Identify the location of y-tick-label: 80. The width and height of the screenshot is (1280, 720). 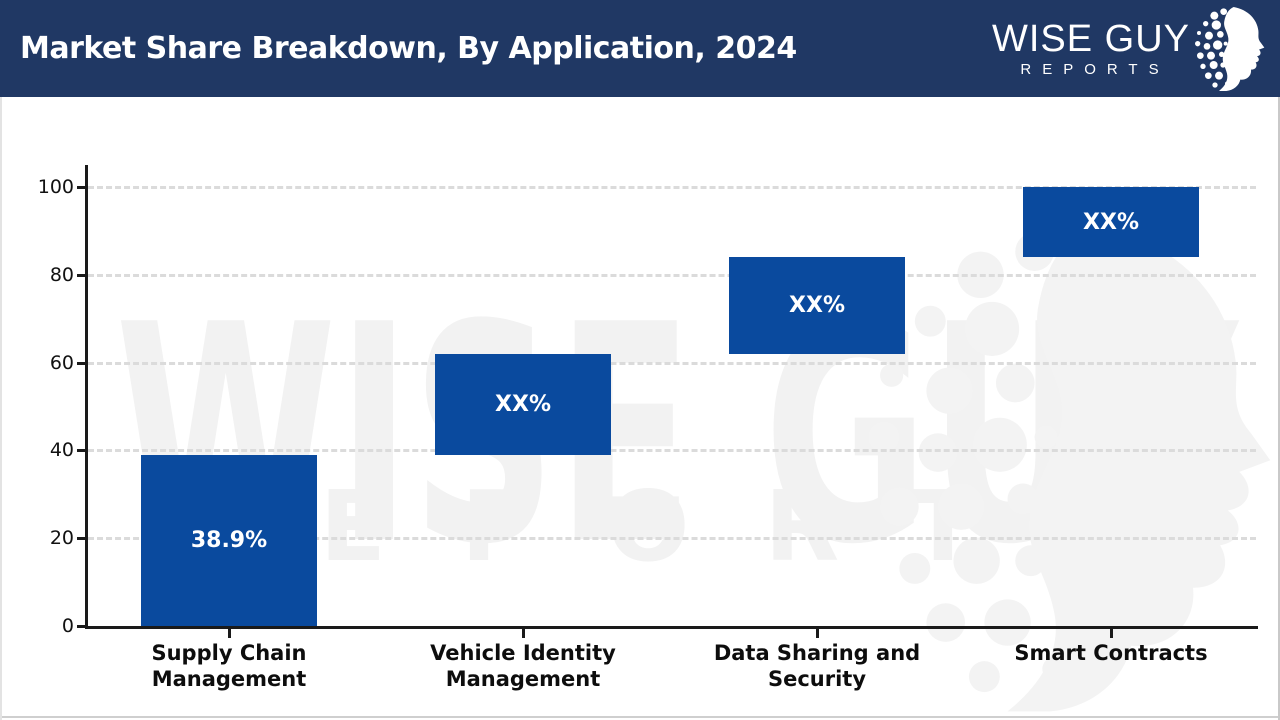
(61, 274).